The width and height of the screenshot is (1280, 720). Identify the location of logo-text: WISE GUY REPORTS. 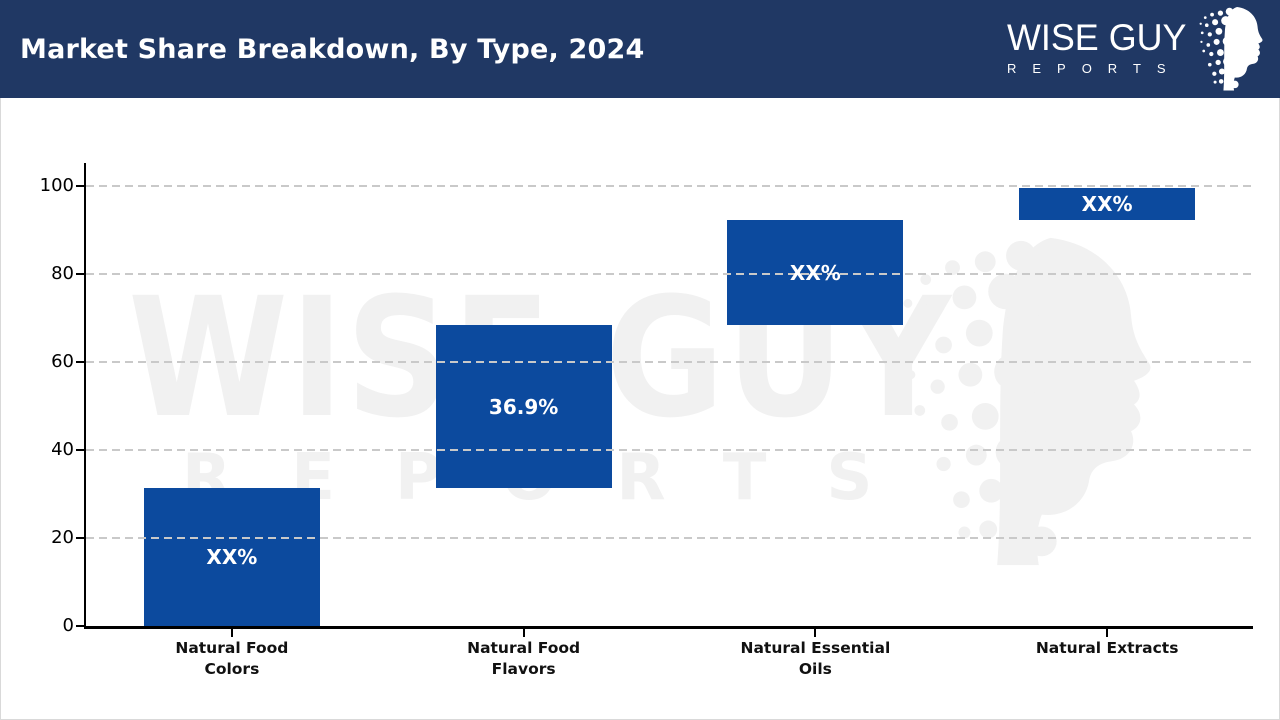
(1099, 47).